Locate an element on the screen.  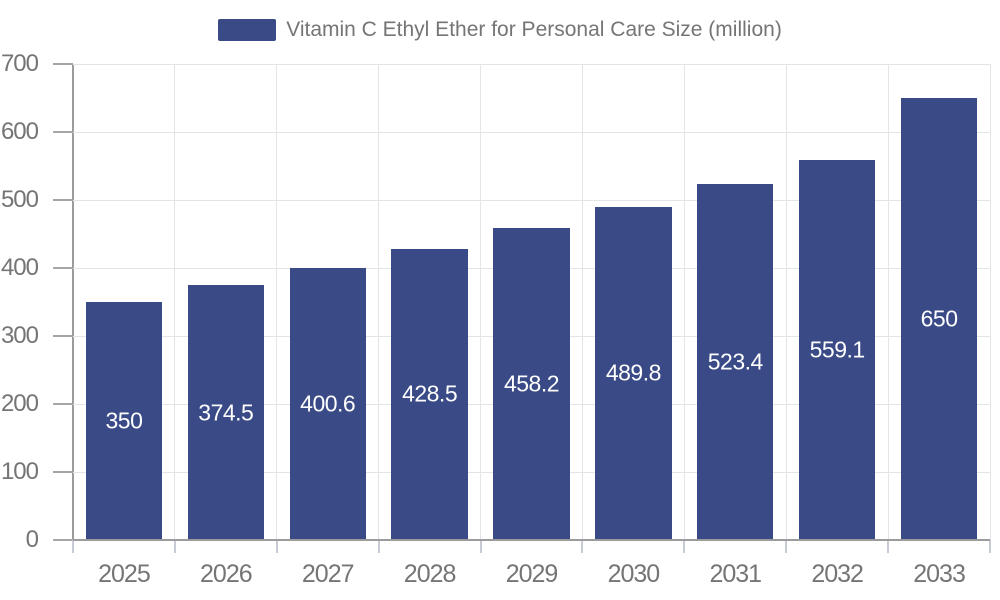
bar: 350 is located at coordinates (124, 421).